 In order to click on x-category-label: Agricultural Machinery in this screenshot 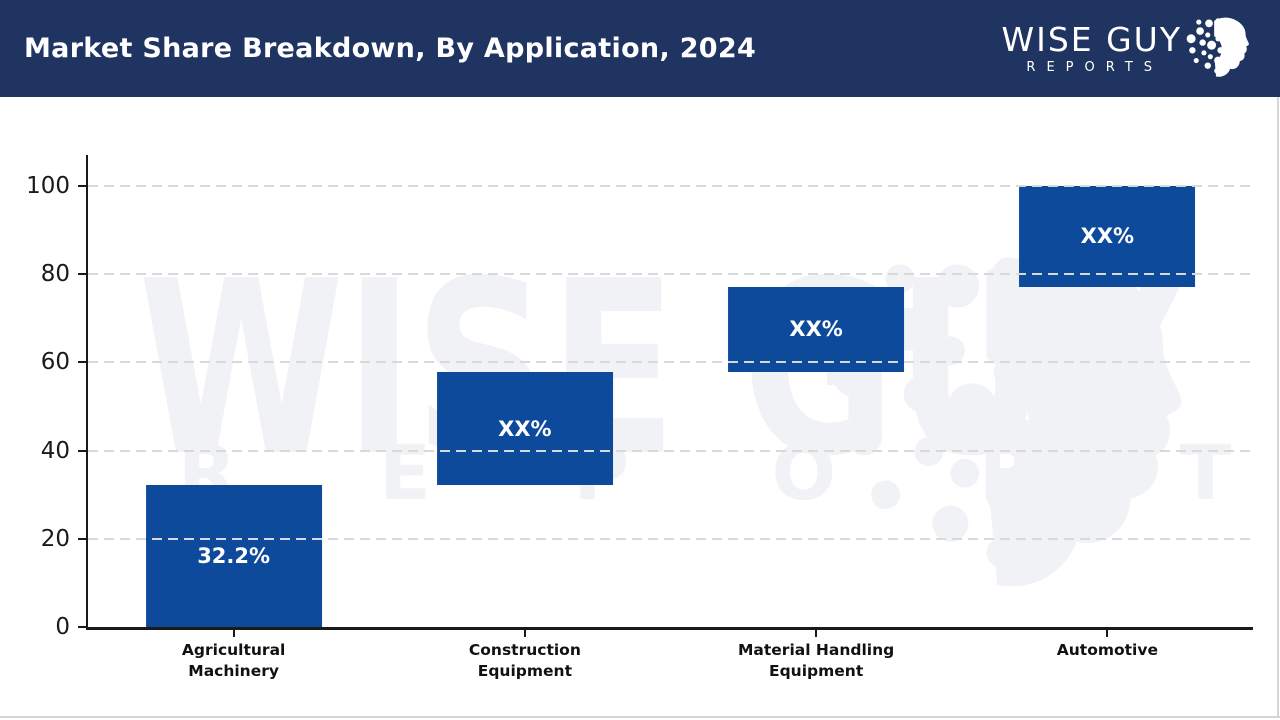, I will do `click(233, 660)`.